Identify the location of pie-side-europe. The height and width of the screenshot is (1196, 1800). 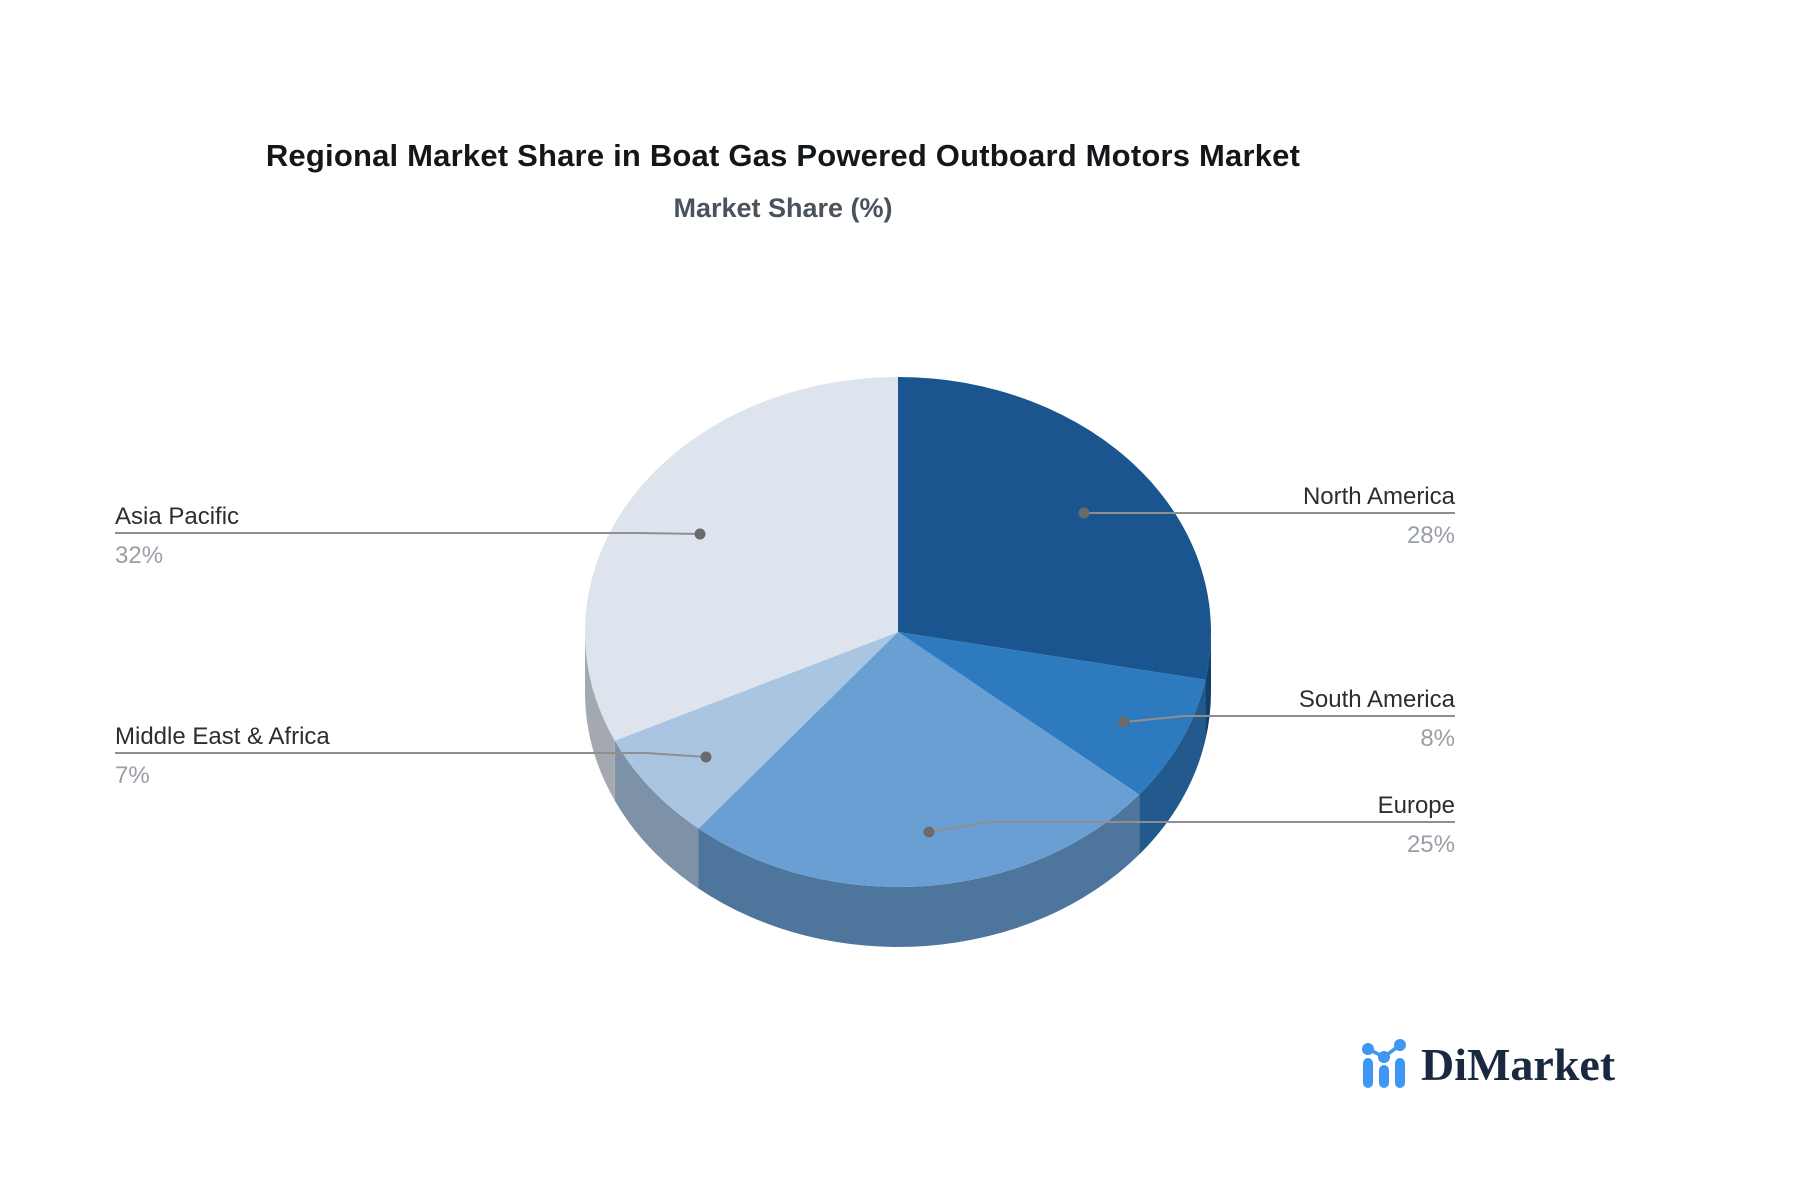
(919, 870).